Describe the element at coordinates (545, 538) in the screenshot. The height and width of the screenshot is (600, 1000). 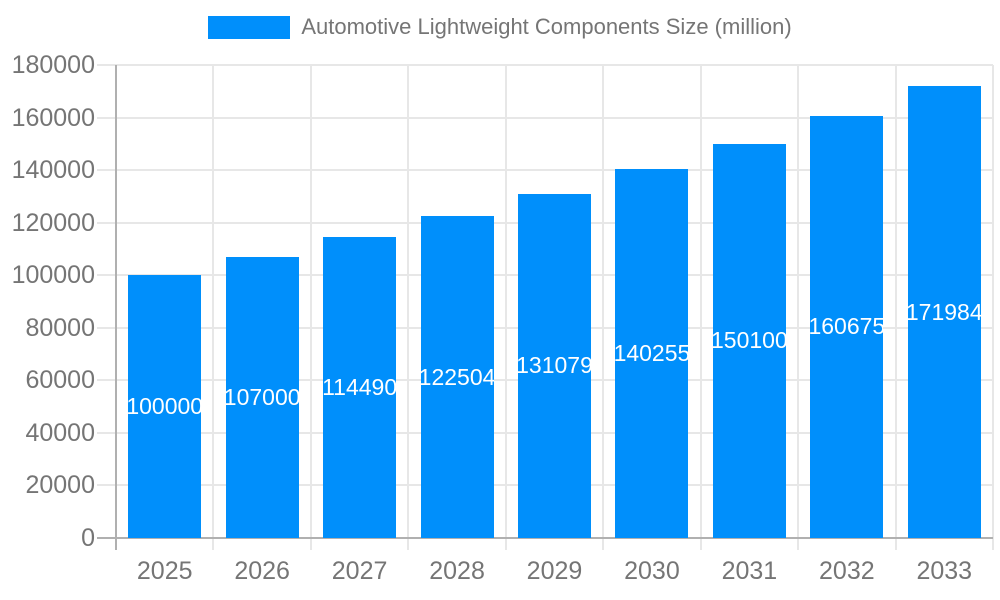
I see `x-axis-line` at that location.